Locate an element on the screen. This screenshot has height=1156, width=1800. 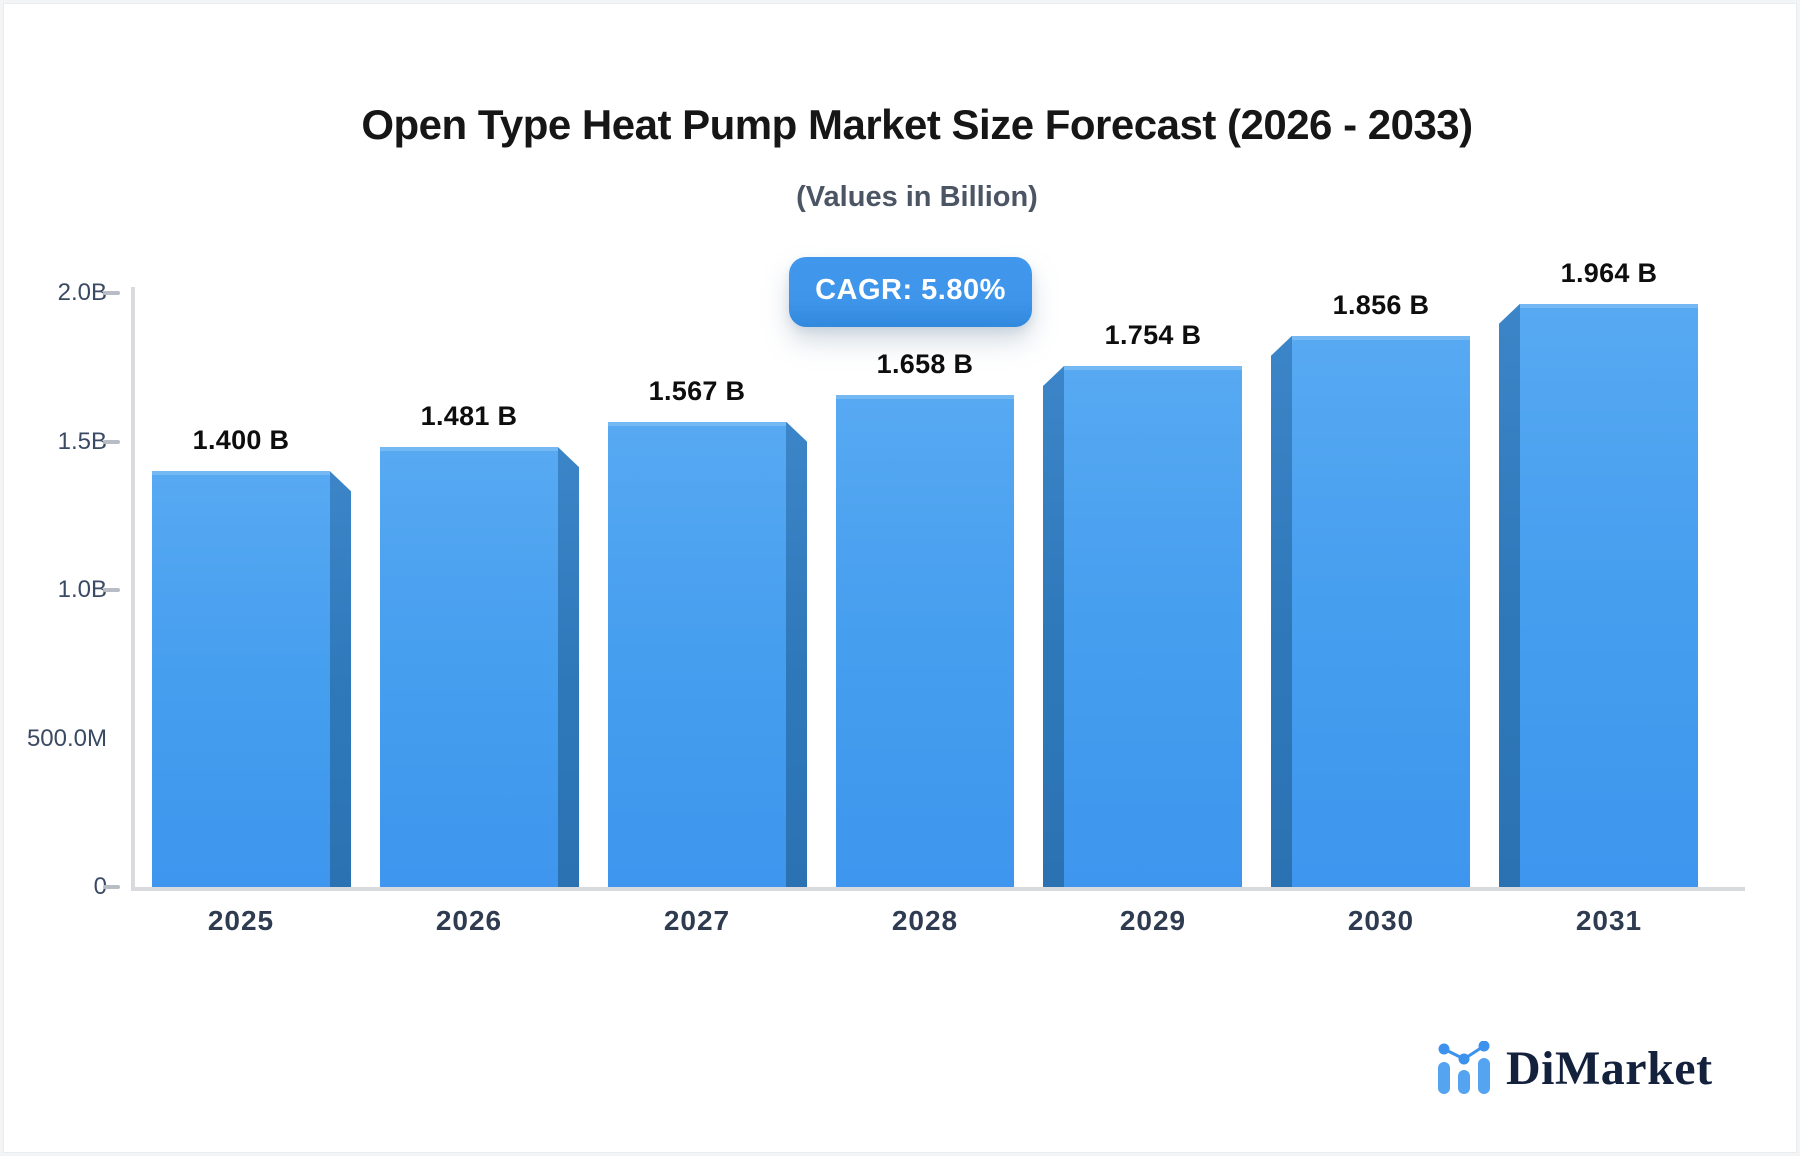
bar-value-label-2028: 1.658 B is located at coordinates (925, 363).